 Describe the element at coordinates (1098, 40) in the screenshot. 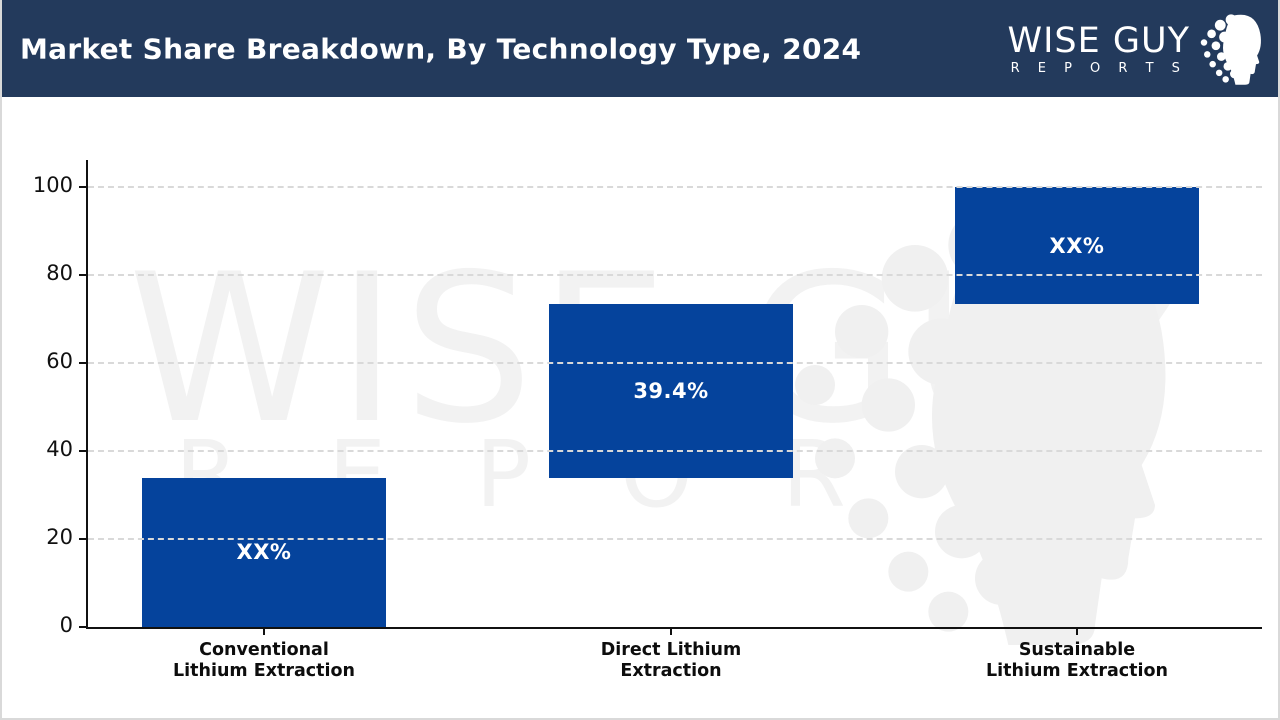

I see `logo-wise-guy-text: WISE GUY` at that location.